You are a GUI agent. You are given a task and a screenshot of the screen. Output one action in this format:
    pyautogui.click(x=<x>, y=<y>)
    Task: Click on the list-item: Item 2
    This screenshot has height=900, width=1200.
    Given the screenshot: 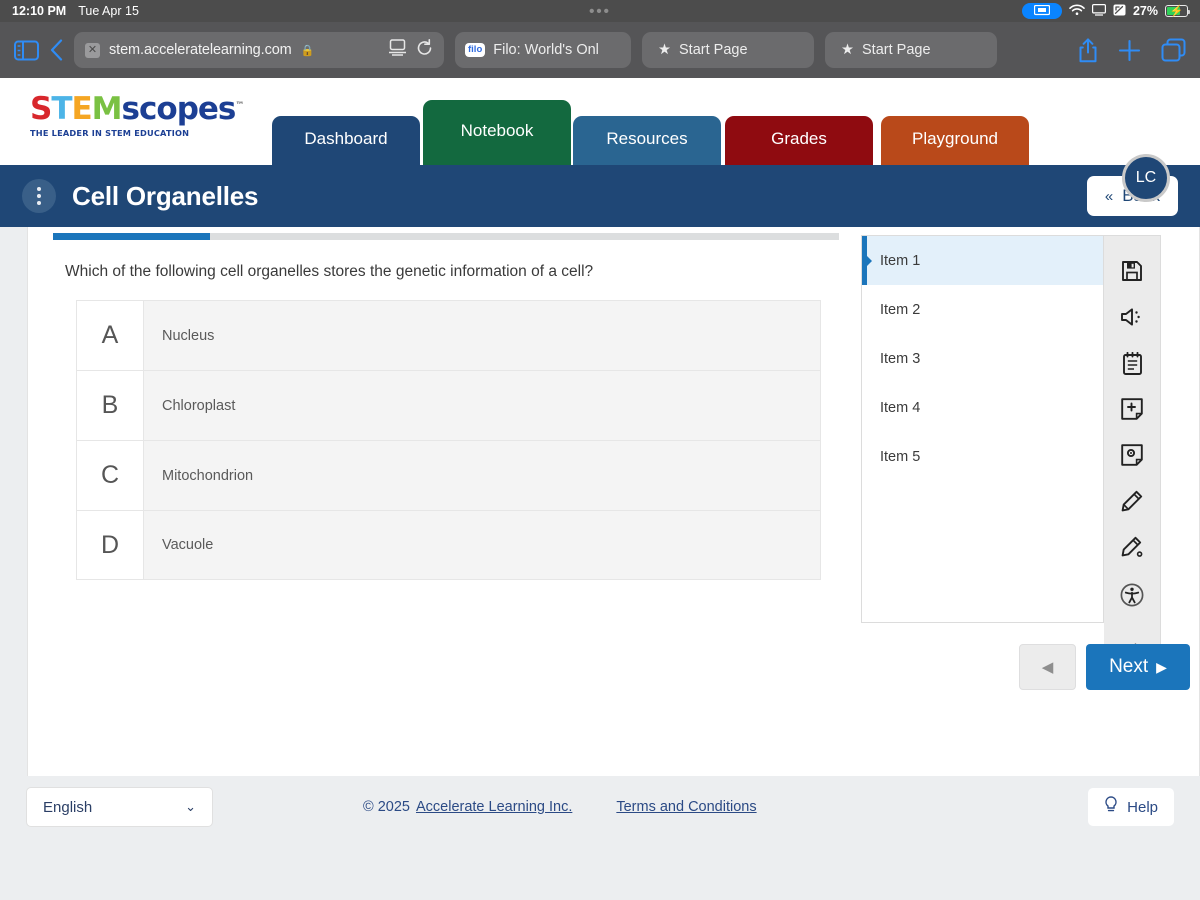 What is the action you would take?
    pyautogui.click(x=982, y=309)
    